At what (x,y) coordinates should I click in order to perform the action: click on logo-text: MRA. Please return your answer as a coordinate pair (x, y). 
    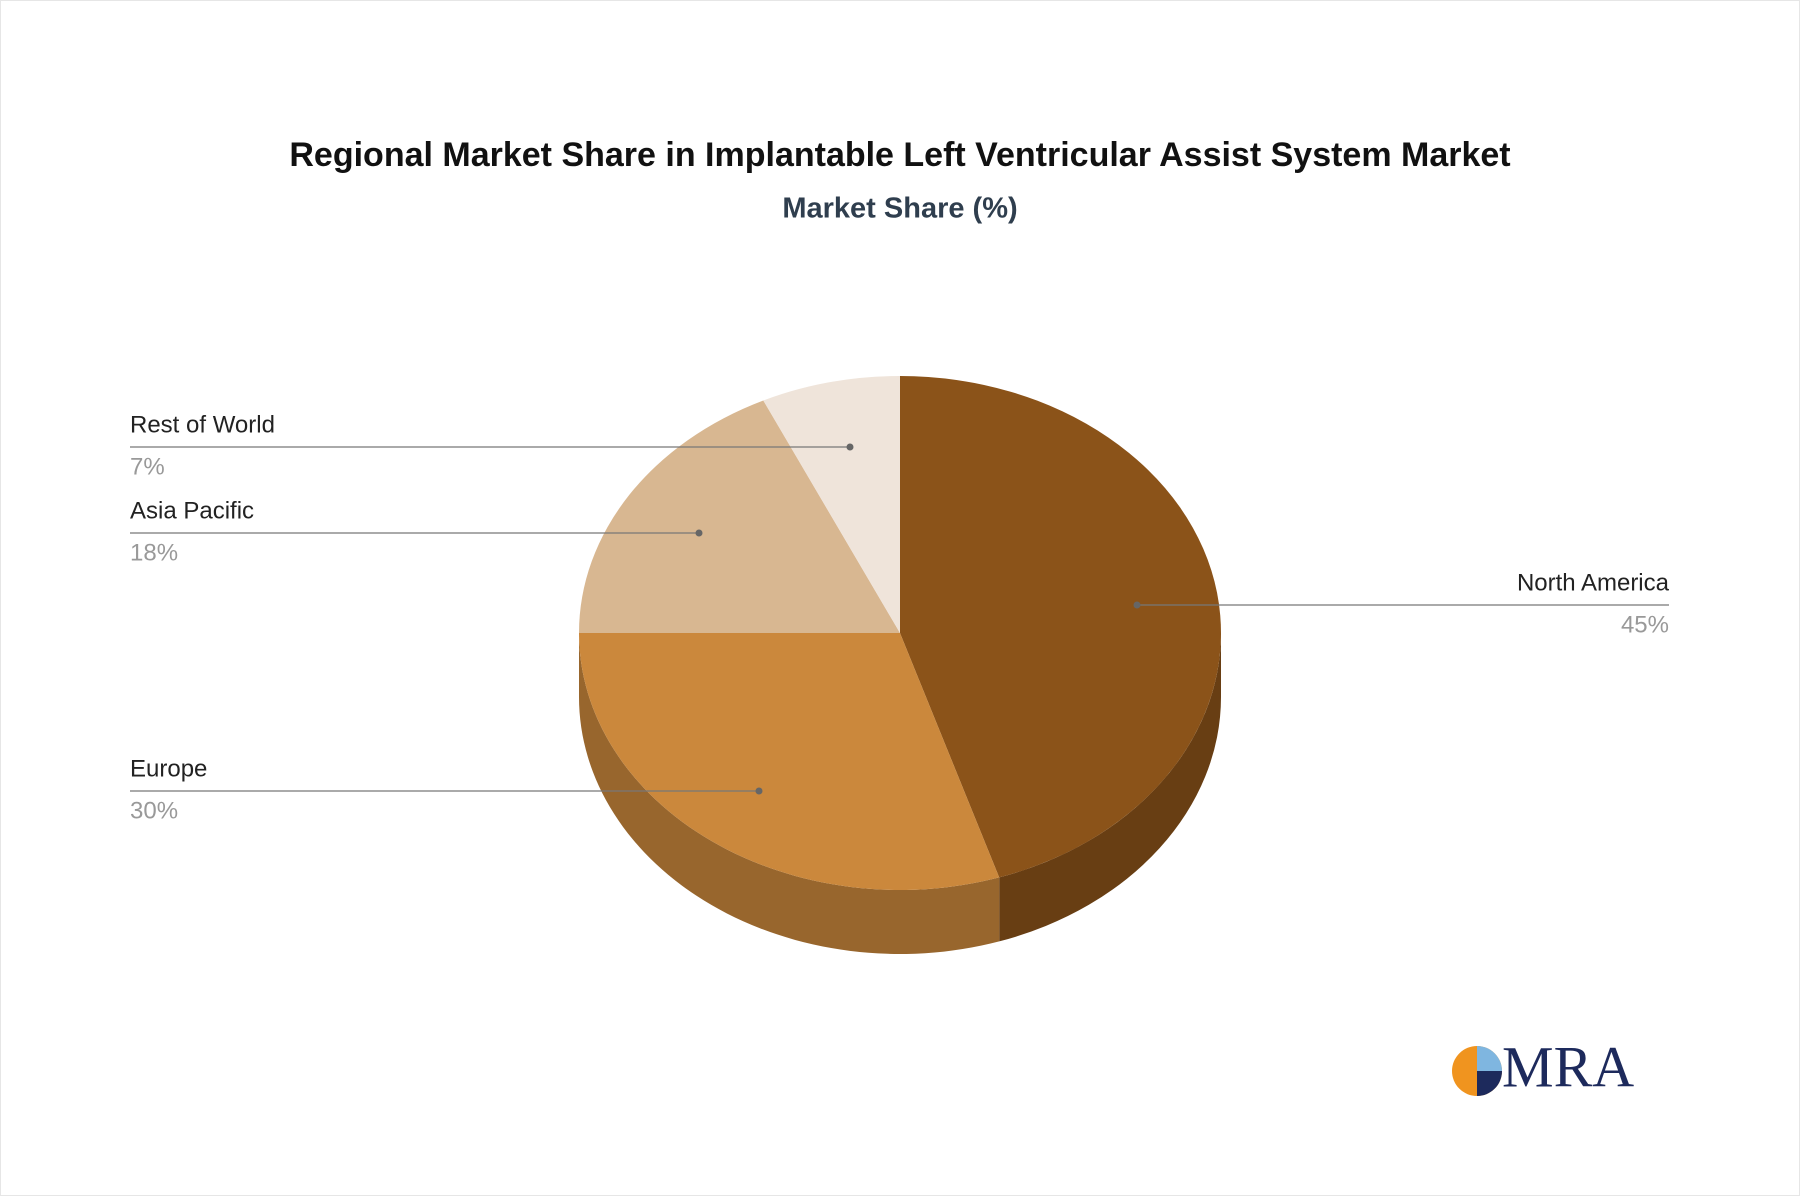
    Looking at the image, I should click on (1568, 1066).